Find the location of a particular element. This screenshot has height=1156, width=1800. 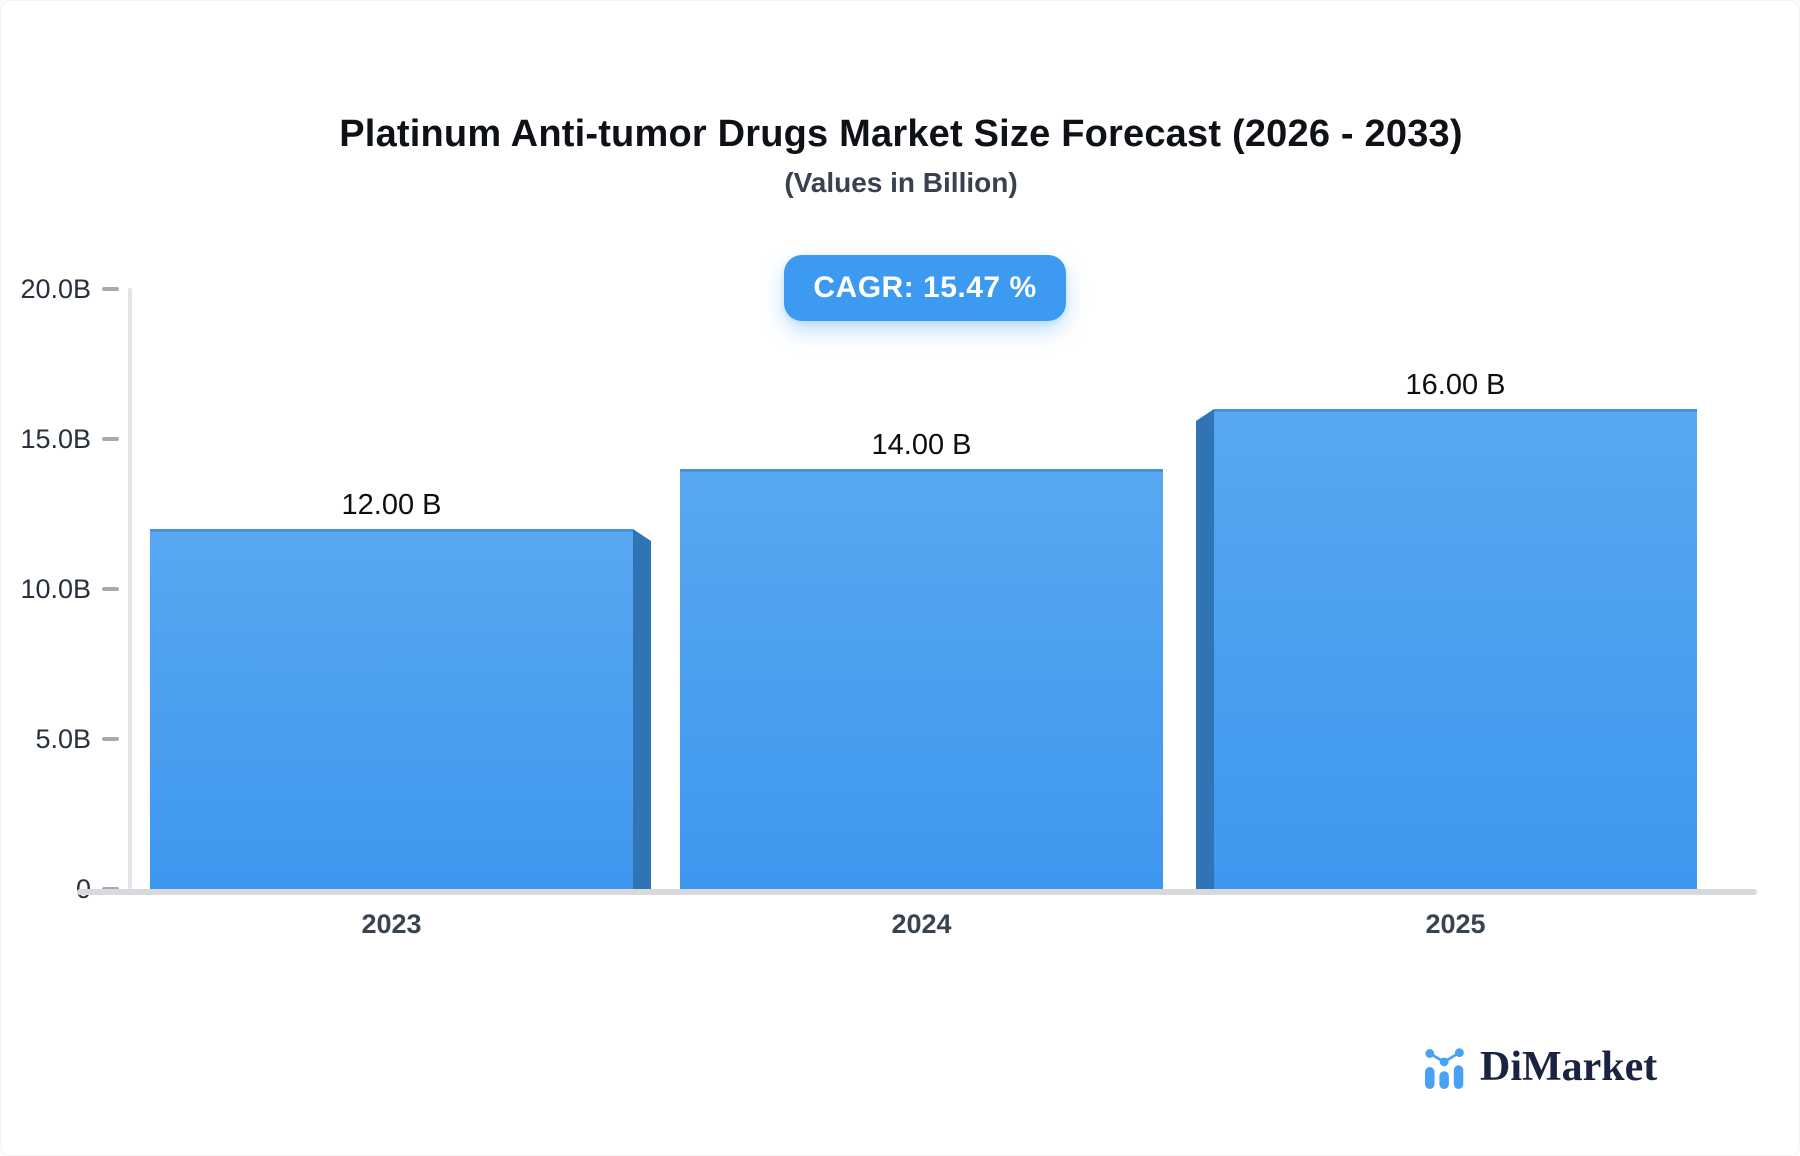

page-subtitle: (Values in Billion) is located at coordinates (901, 182).